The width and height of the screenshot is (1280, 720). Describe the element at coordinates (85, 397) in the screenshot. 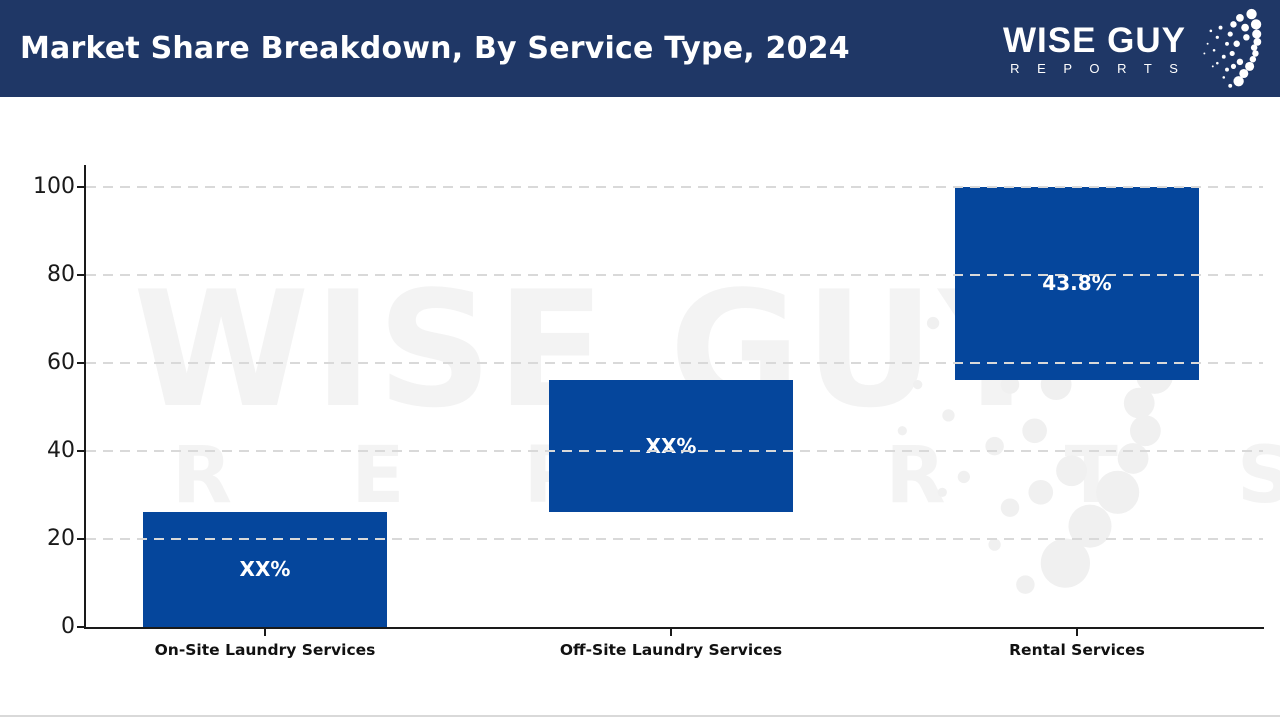

I see `y-axis-line` at that location.